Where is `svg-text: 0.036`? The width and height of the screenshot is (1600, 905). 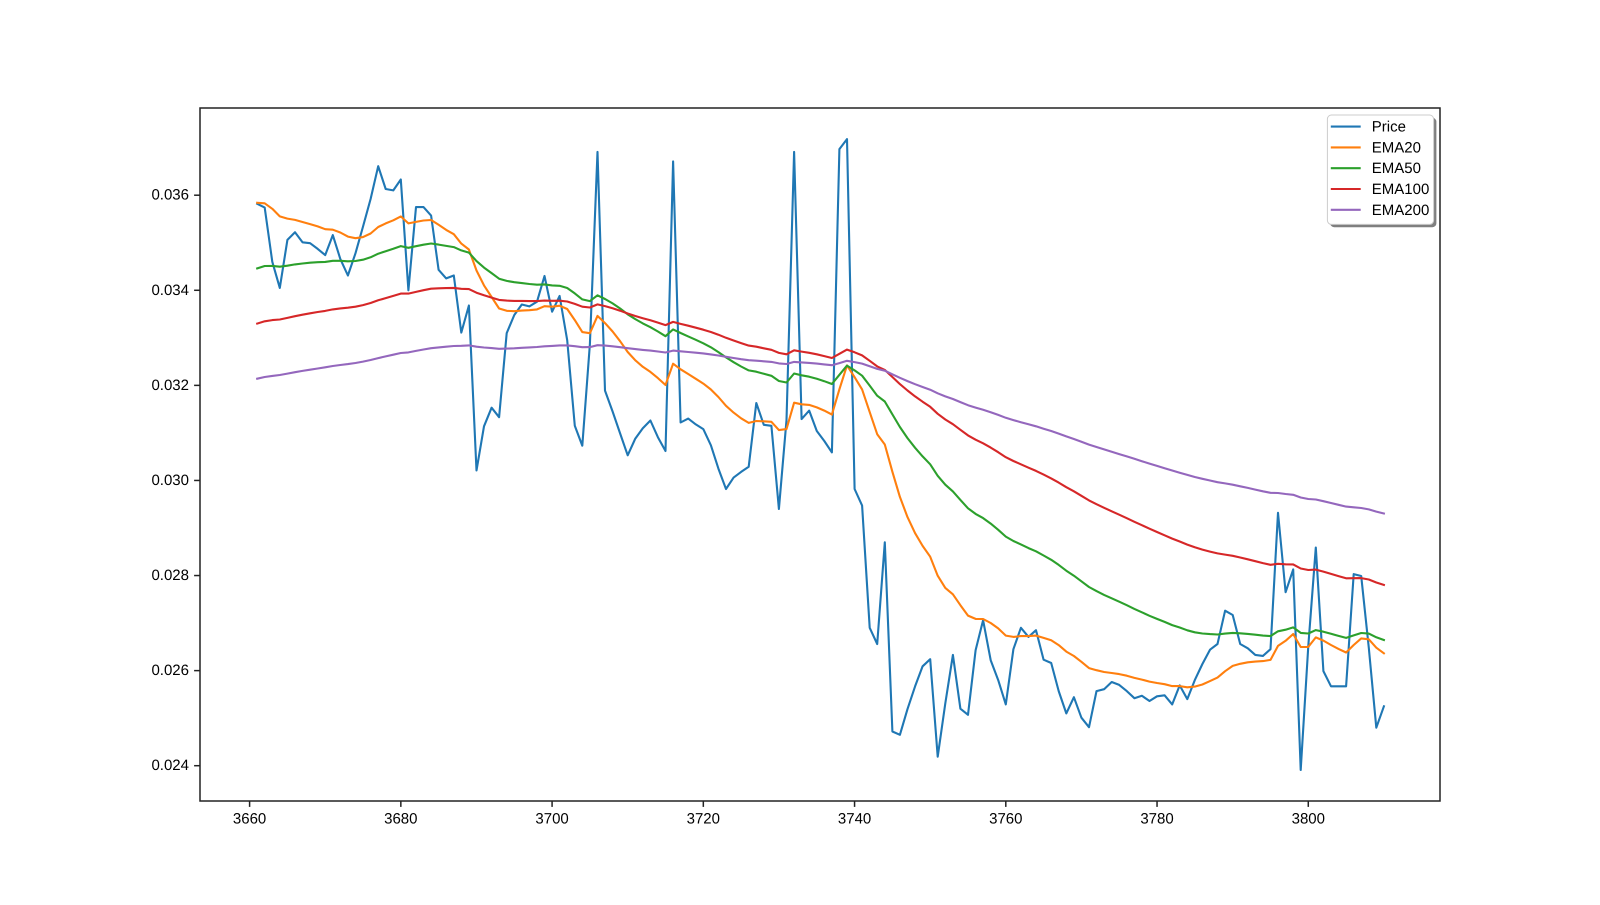
svg-text: 0.036 is located at coordinates (170, 195).